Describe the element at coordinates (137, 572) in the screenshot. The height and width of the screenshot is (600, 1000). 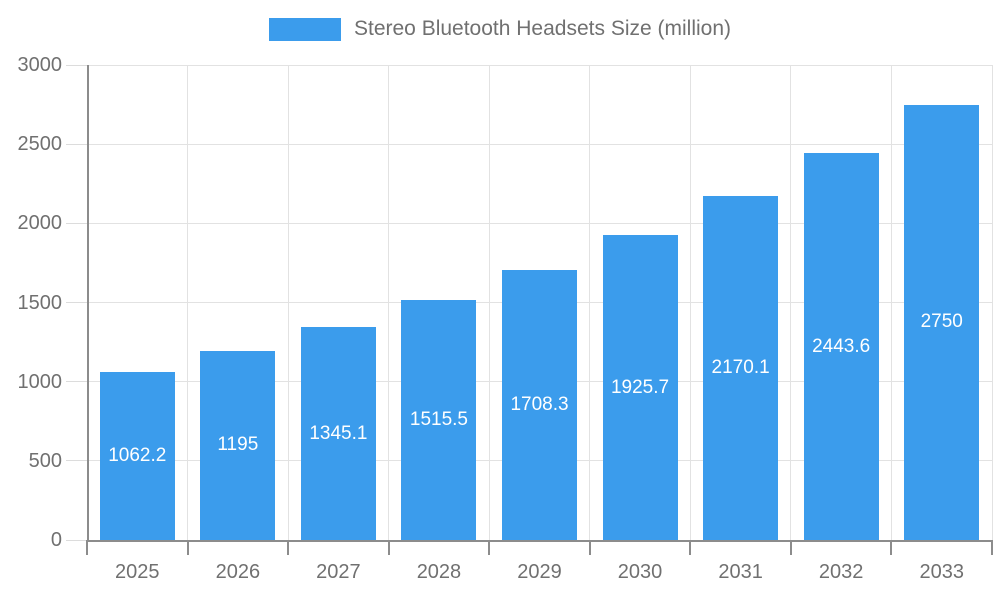
I see `x-axis-tick-label: 2025` at that location.